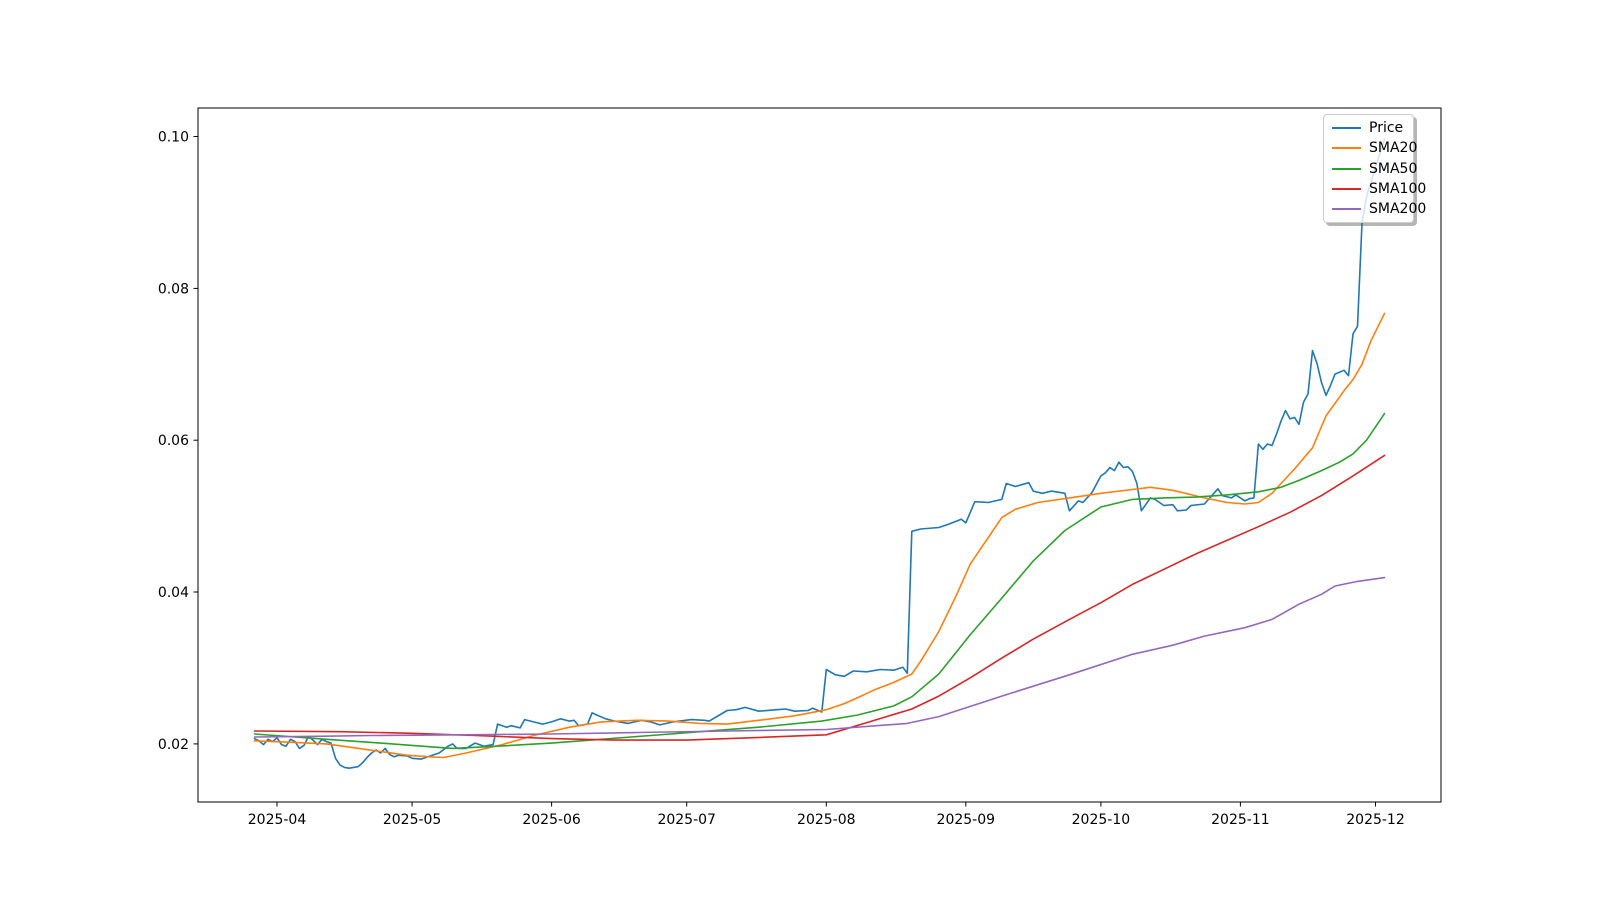 The image size is (1600, 900). Describe the element at coordinates (1393, 168) in the screenshot. I see `legend-label-sma50: SMA50` at that location.